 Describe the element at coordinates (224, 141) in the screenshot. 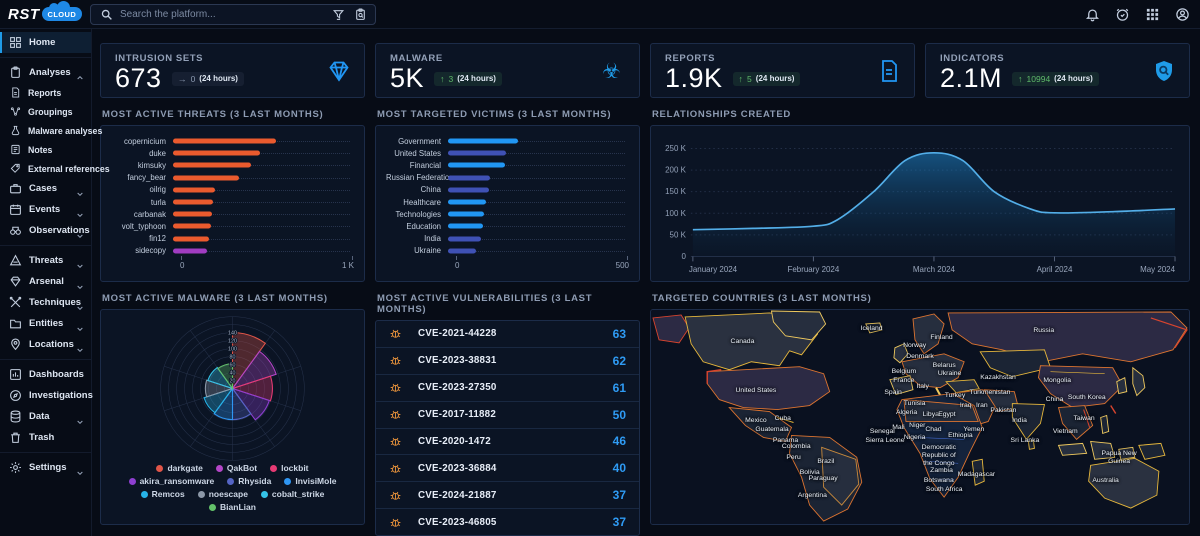

I see `bar-copernicium` at that location.